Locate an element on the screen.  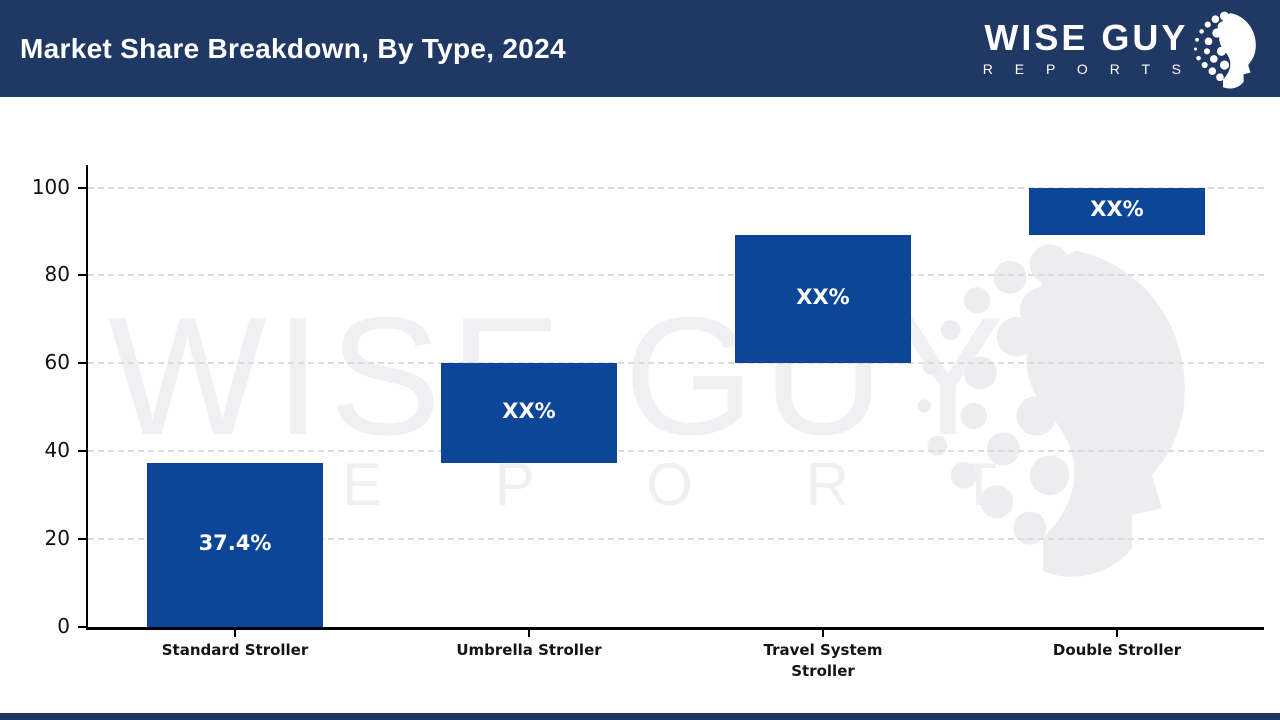
brand-logo: WISE GUY R E P O R T S is located at coordinates (1124, 49).